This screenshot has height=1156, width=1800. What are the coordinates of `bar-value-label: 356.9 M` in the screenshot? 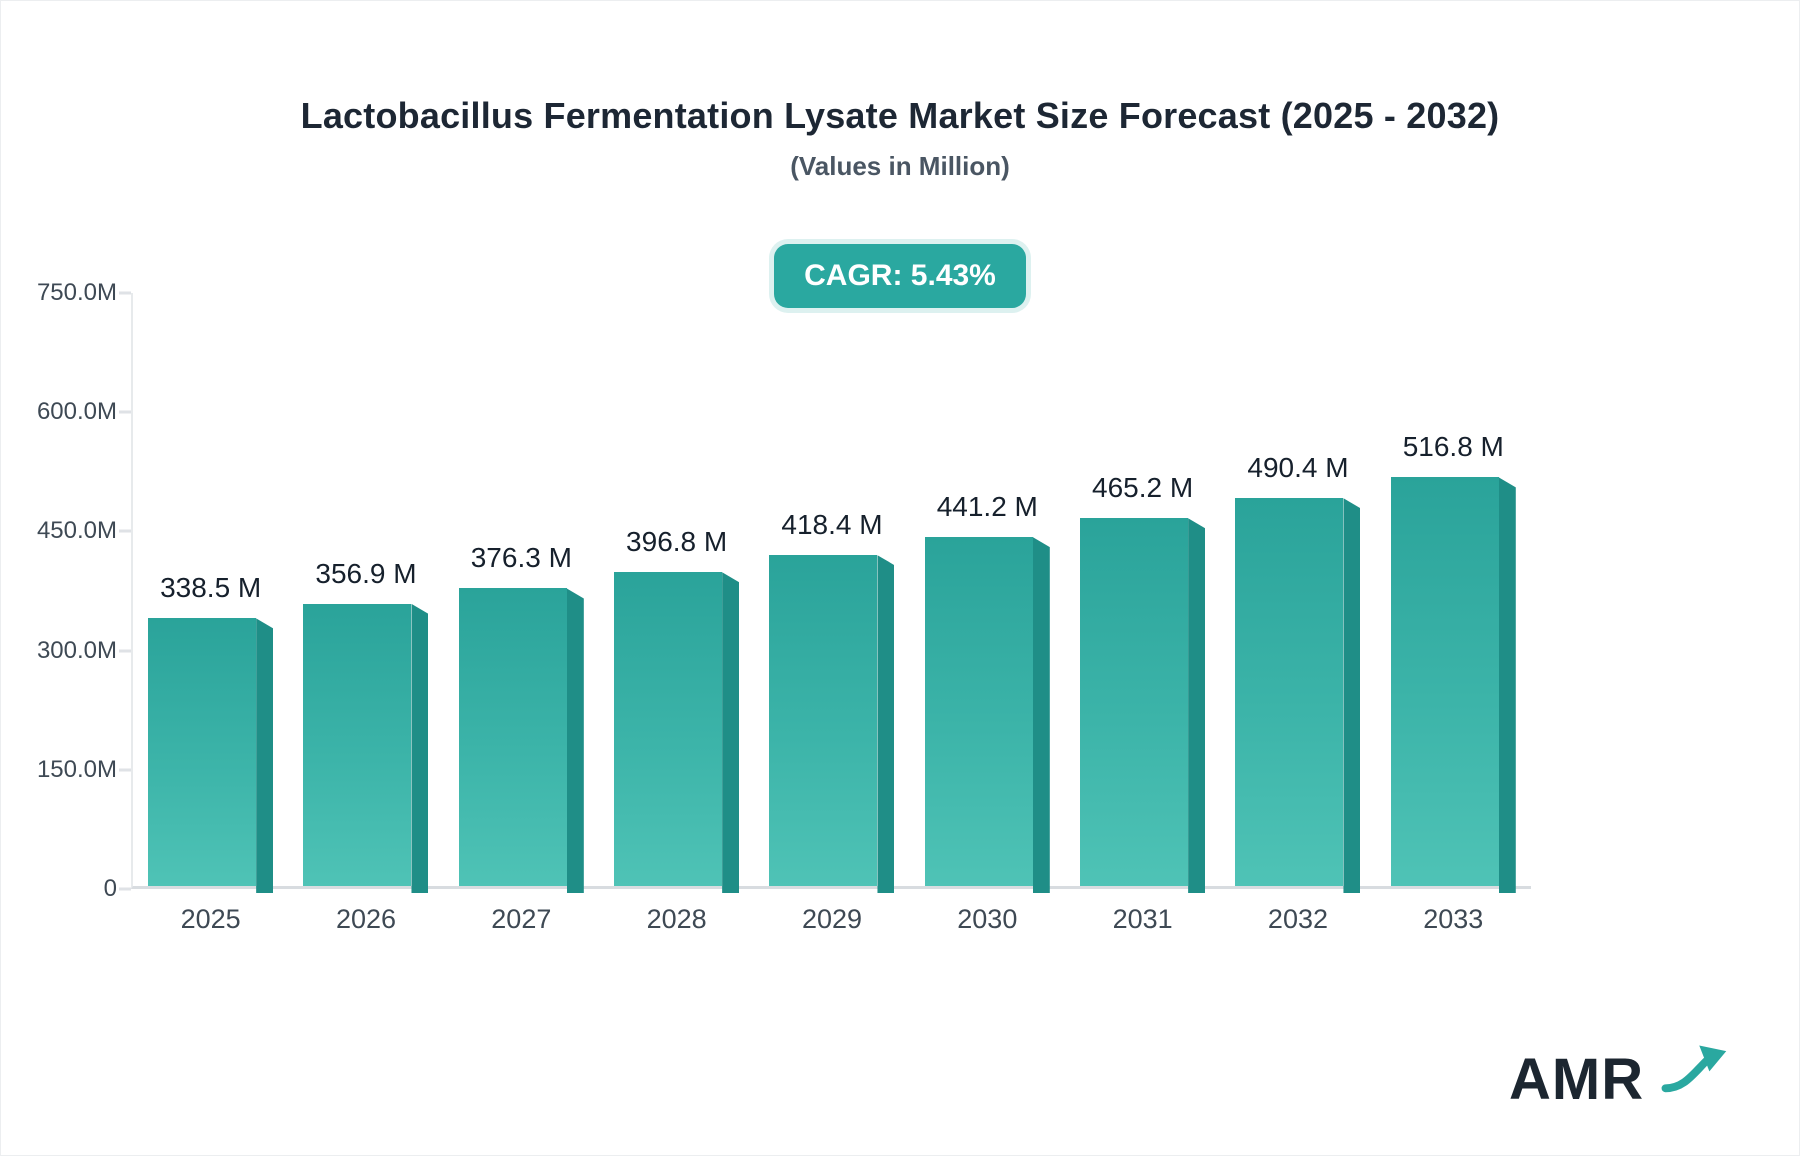 It's located at (366, 573).